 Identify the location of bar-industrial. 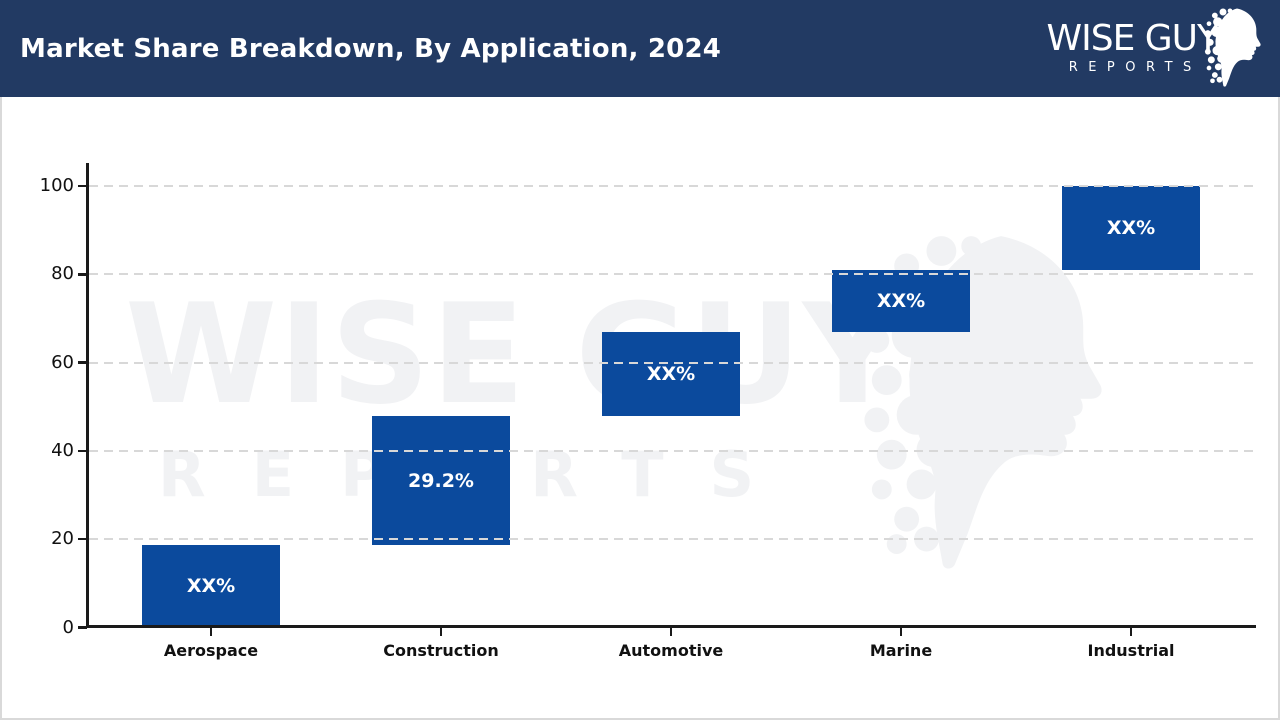
(1131, 228).